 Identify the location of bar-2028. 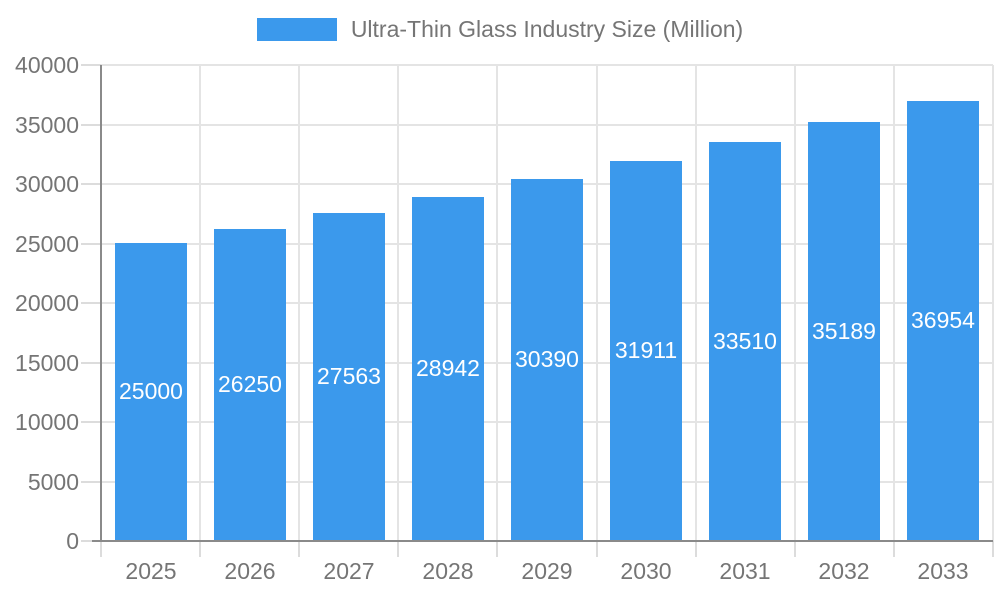
(448, 369).